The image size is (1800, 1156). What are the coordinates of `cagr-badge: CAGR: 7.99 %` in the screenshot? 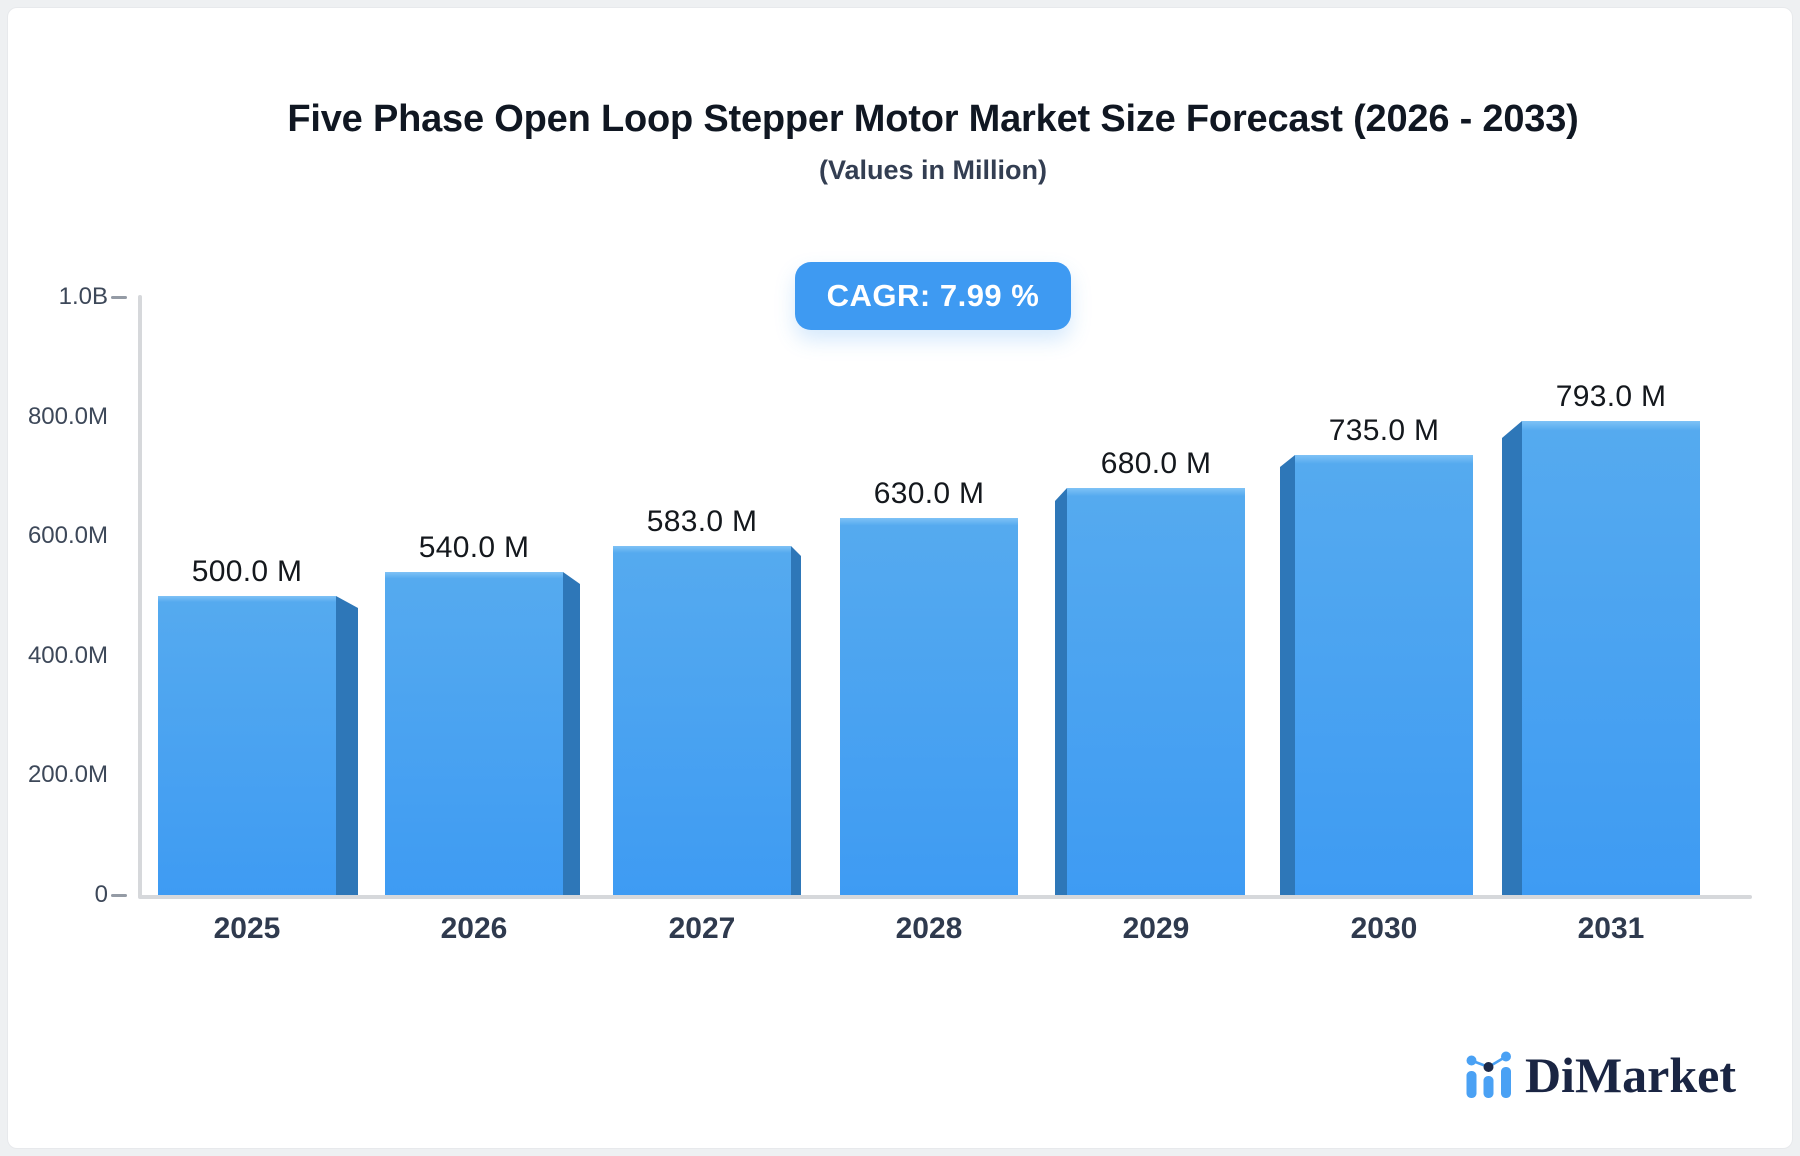 It's located at (933, 296).